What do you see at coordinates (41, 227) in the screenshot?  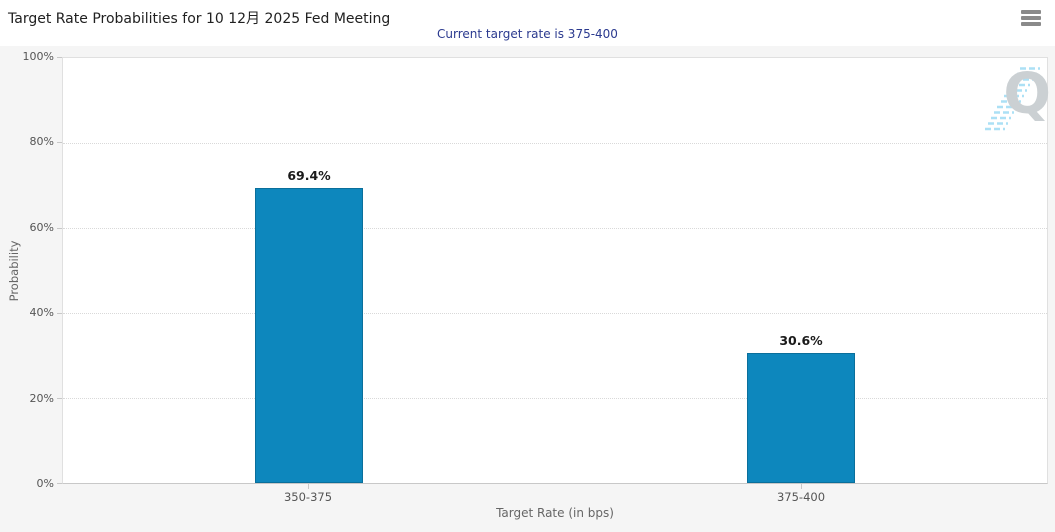 I see `y-tick-label: 60%` at bounding box center [41, 227].